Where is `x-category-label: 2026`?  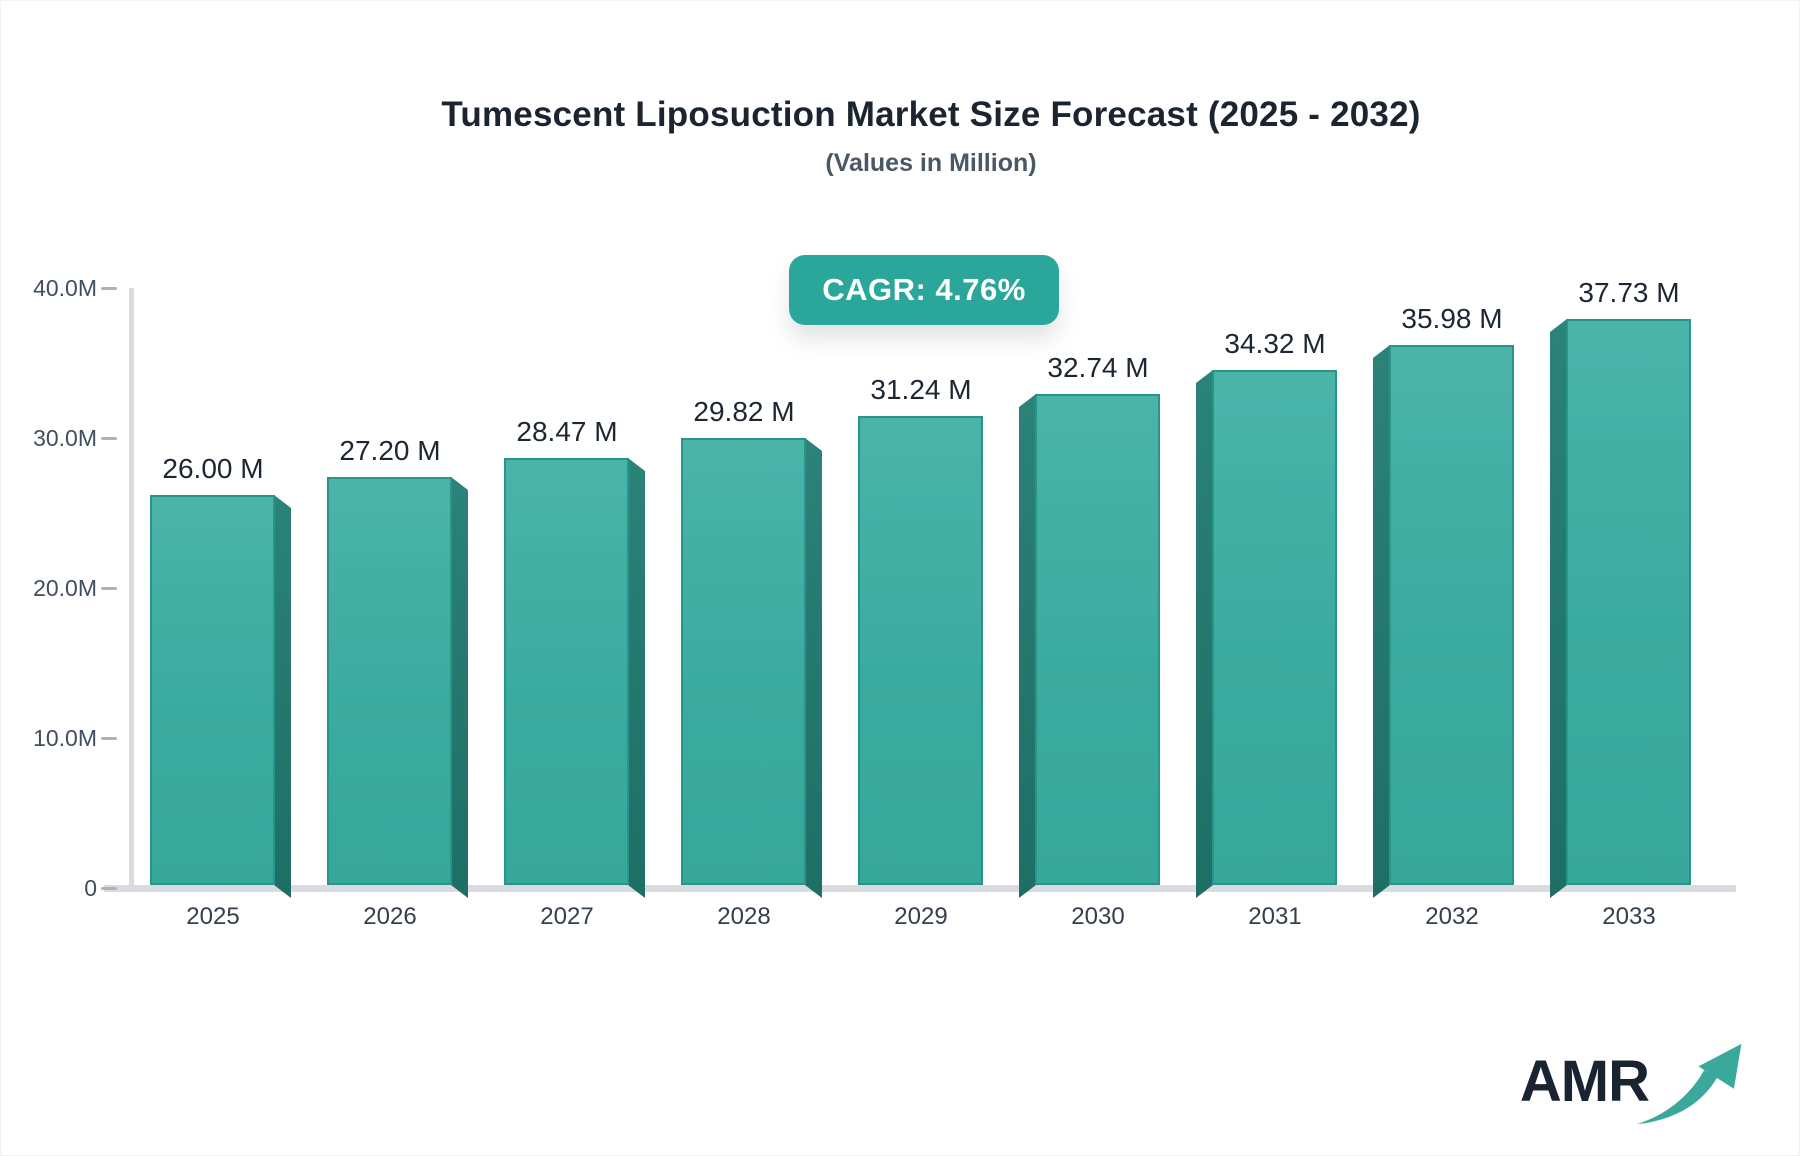 x-category-label: 2026 is located at coordinates (390, 916).